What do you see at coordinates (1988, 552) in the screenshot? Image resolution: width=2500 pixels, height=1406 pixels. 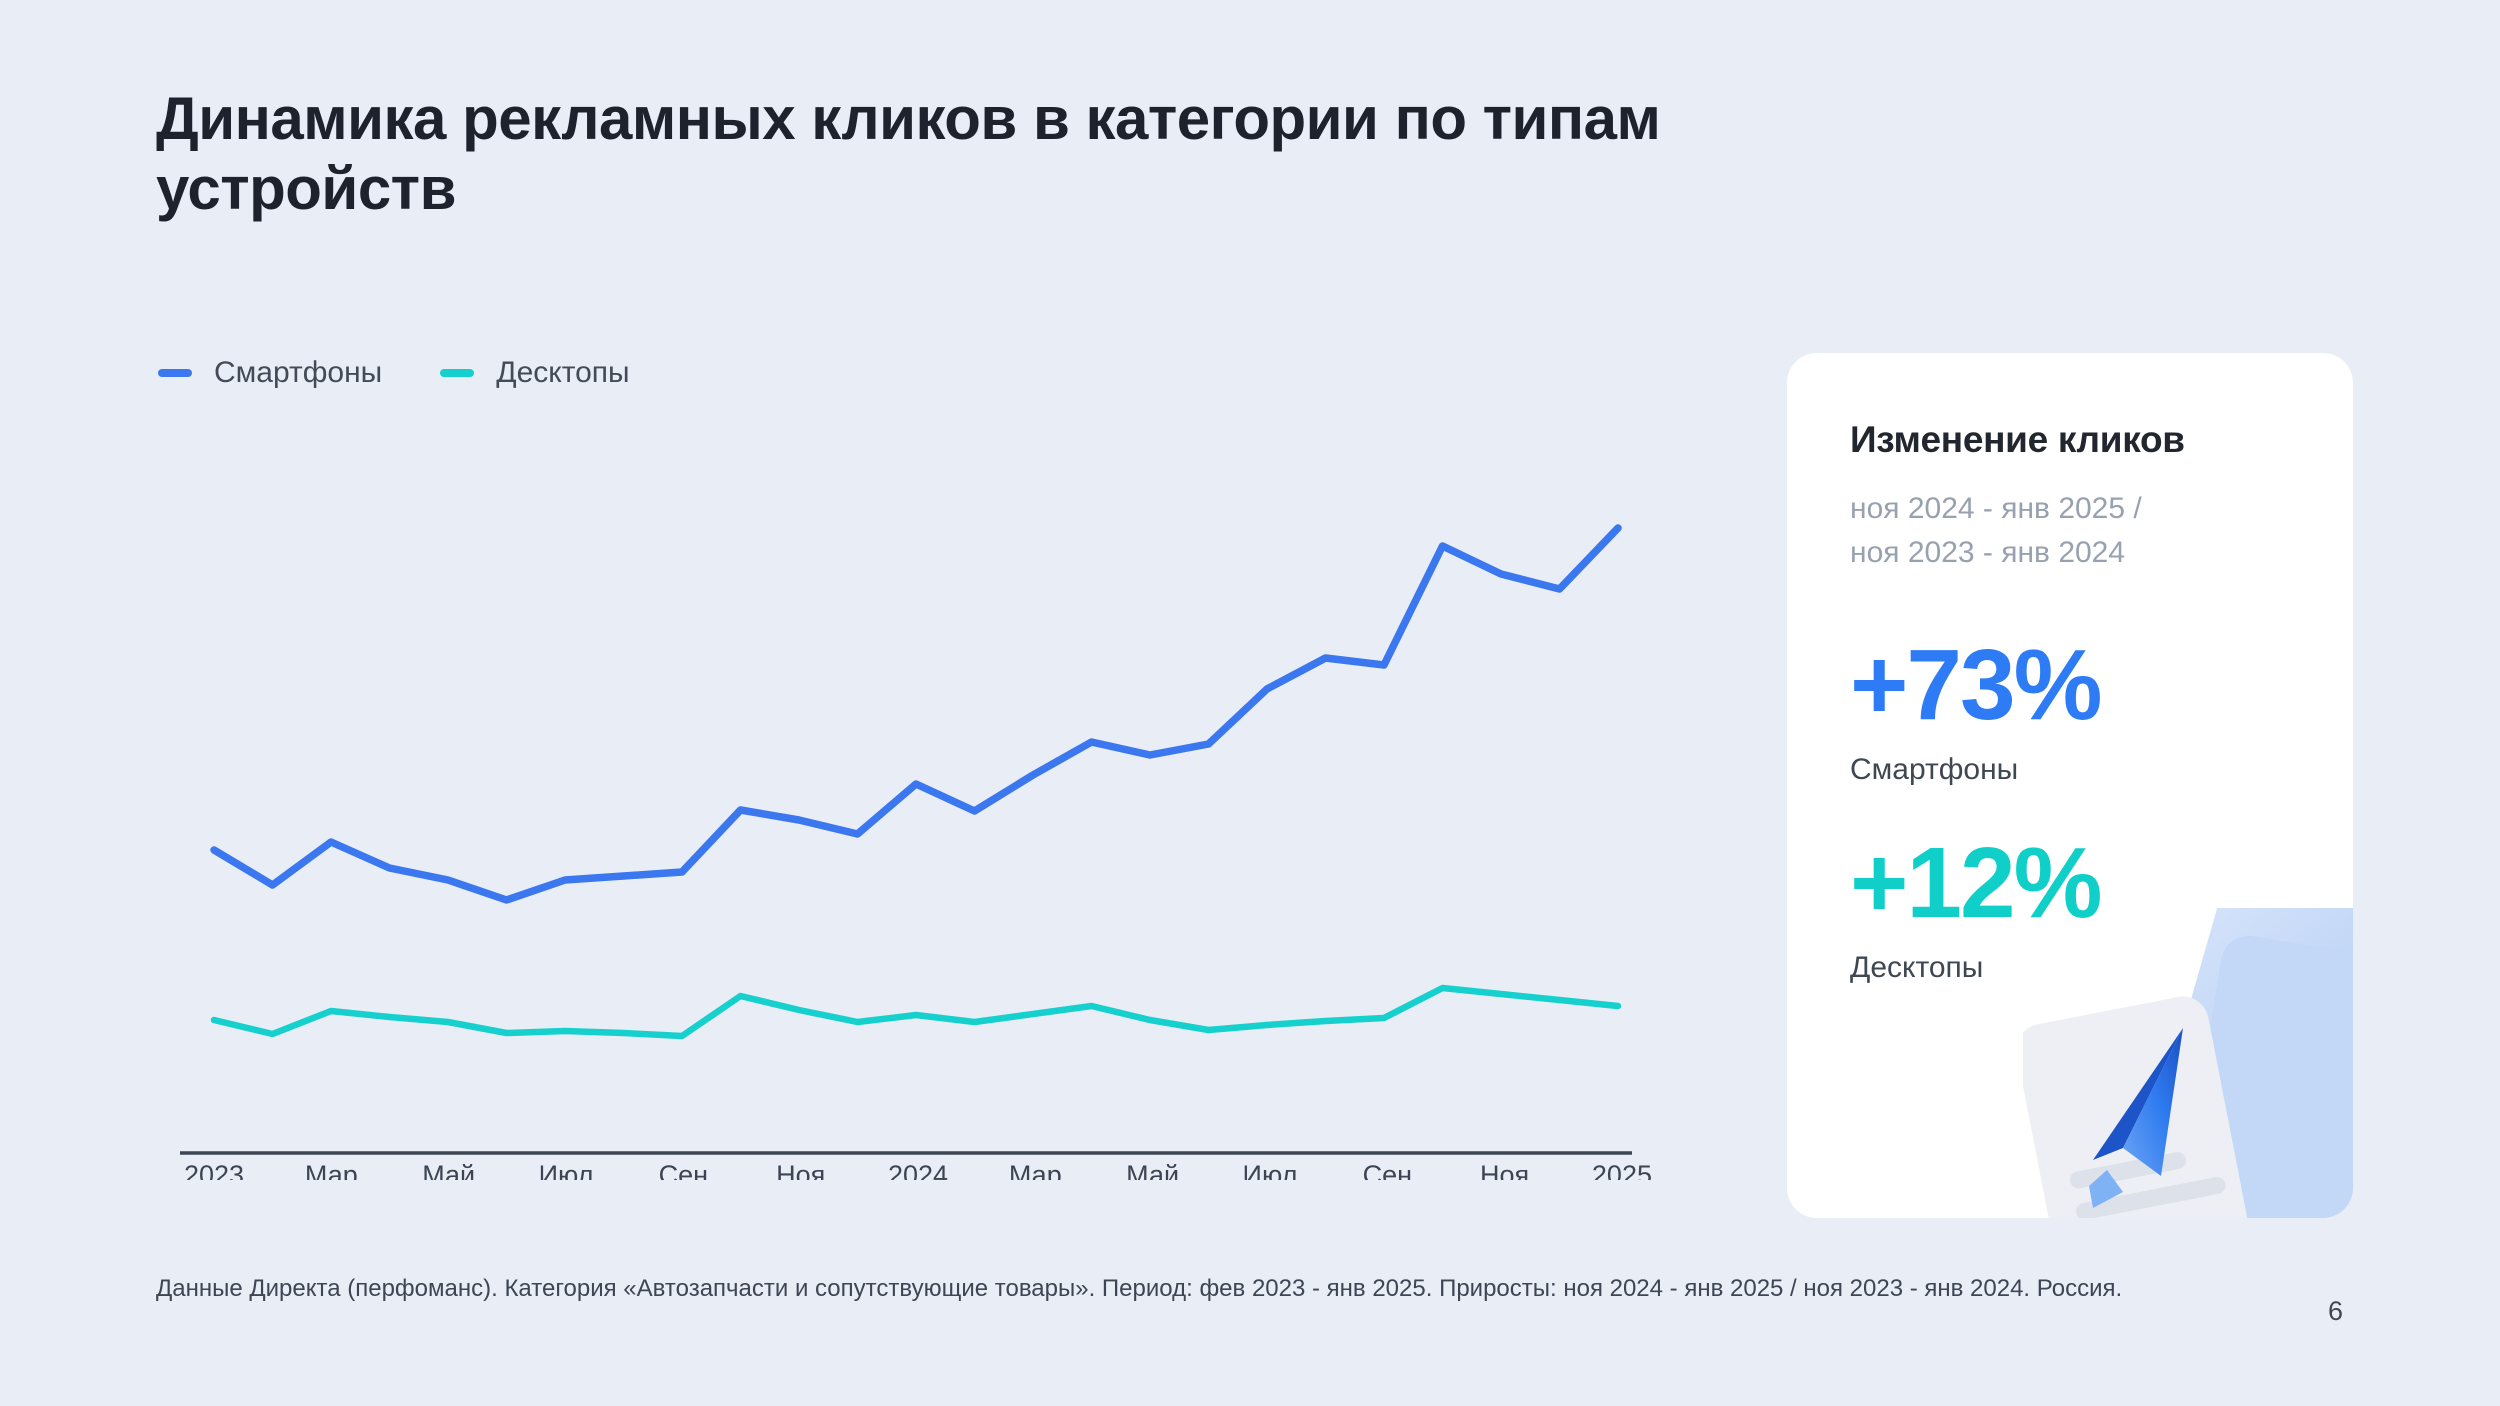 I see `stats-period-line2: ноя 2023 - янв 2024` at bounding box center [1988, 552].